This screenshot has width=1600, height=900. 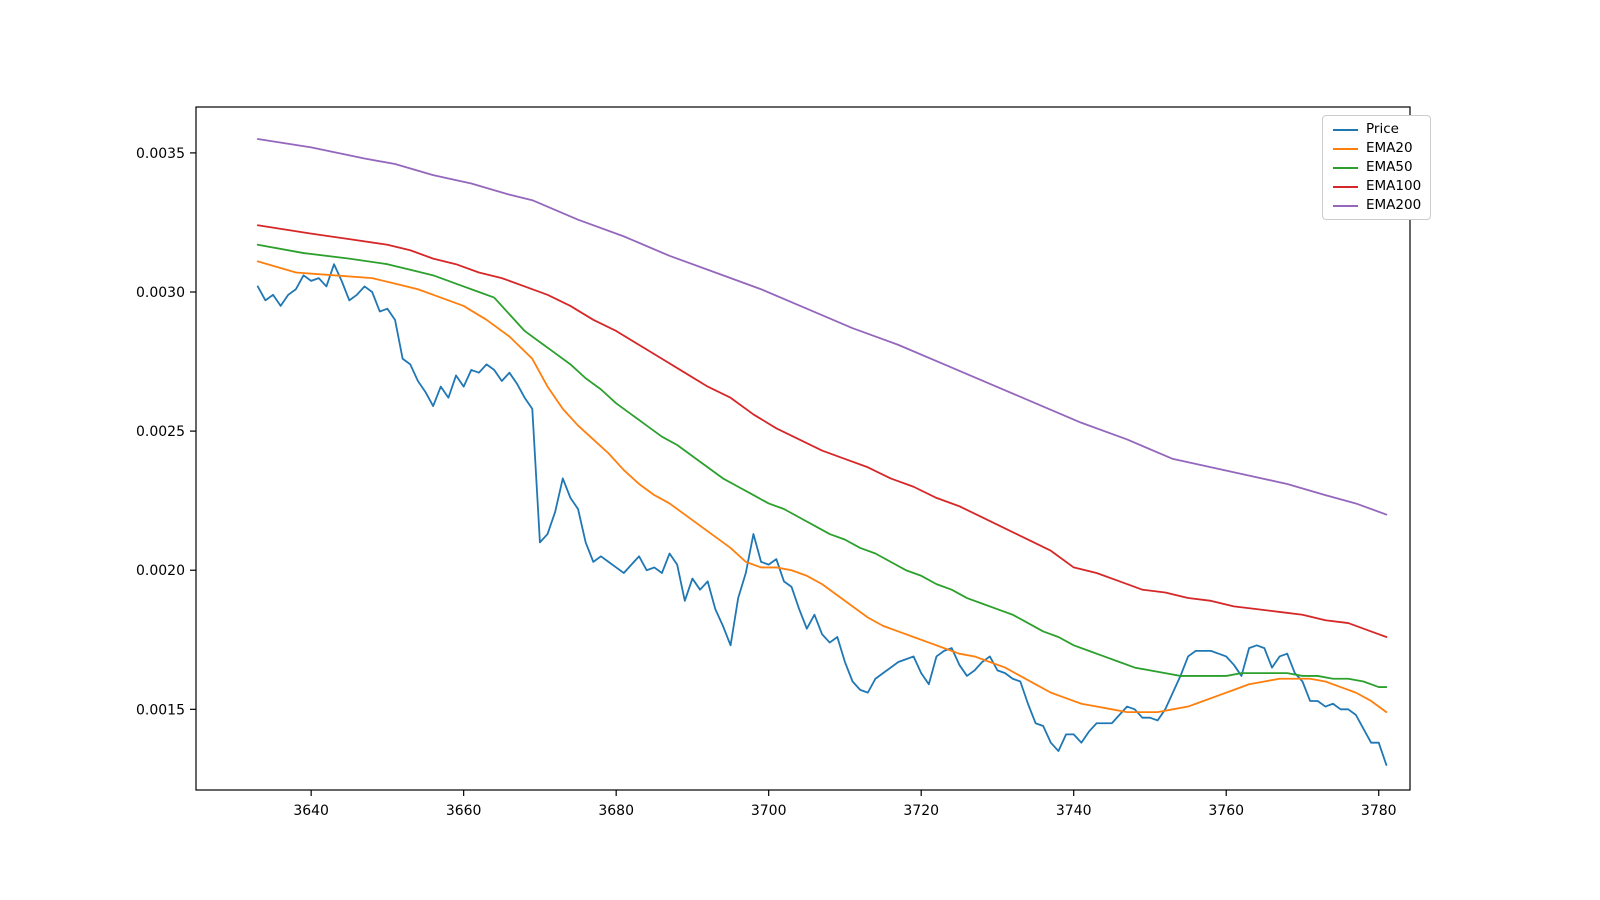 I want to click on legend-entry-ema100: EMA100, so click(x=1377, y=186).